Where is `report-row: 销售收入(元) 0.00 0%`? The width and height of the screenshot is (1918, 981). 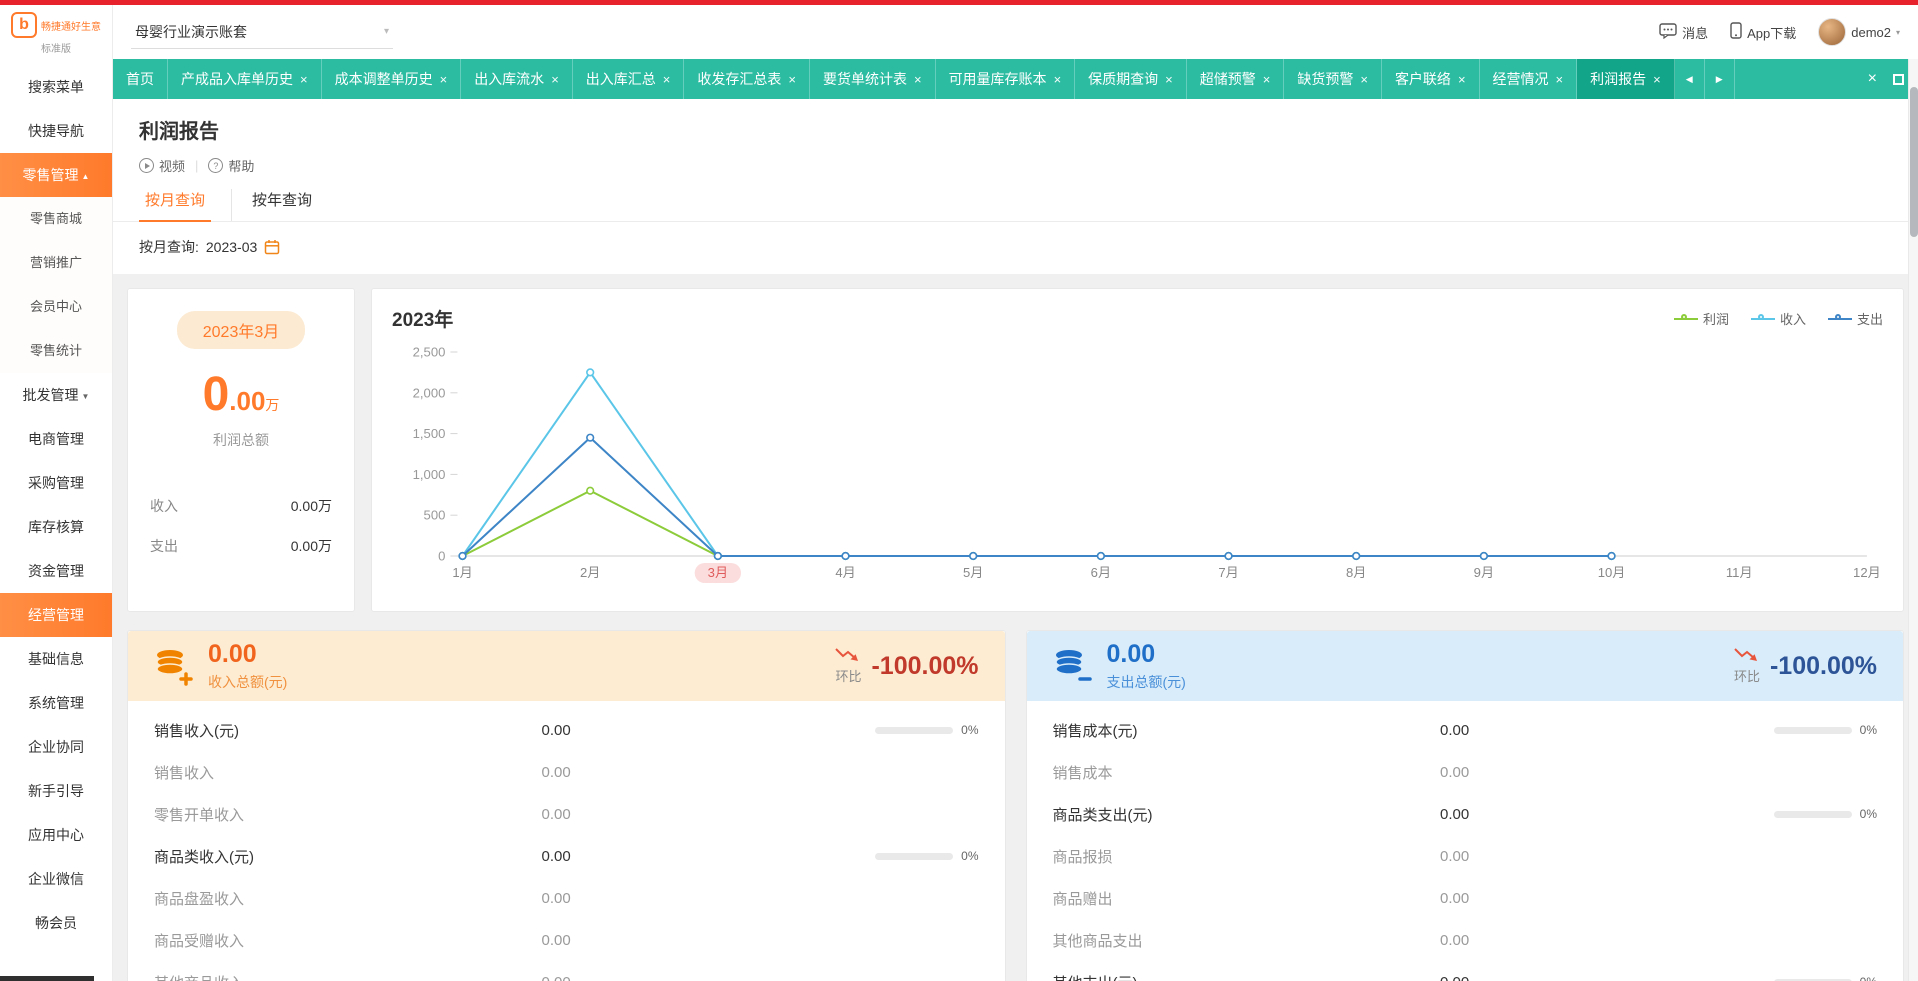 report-row: 销售收入(元) 0.00 0% is located at coordinates (566, 730).